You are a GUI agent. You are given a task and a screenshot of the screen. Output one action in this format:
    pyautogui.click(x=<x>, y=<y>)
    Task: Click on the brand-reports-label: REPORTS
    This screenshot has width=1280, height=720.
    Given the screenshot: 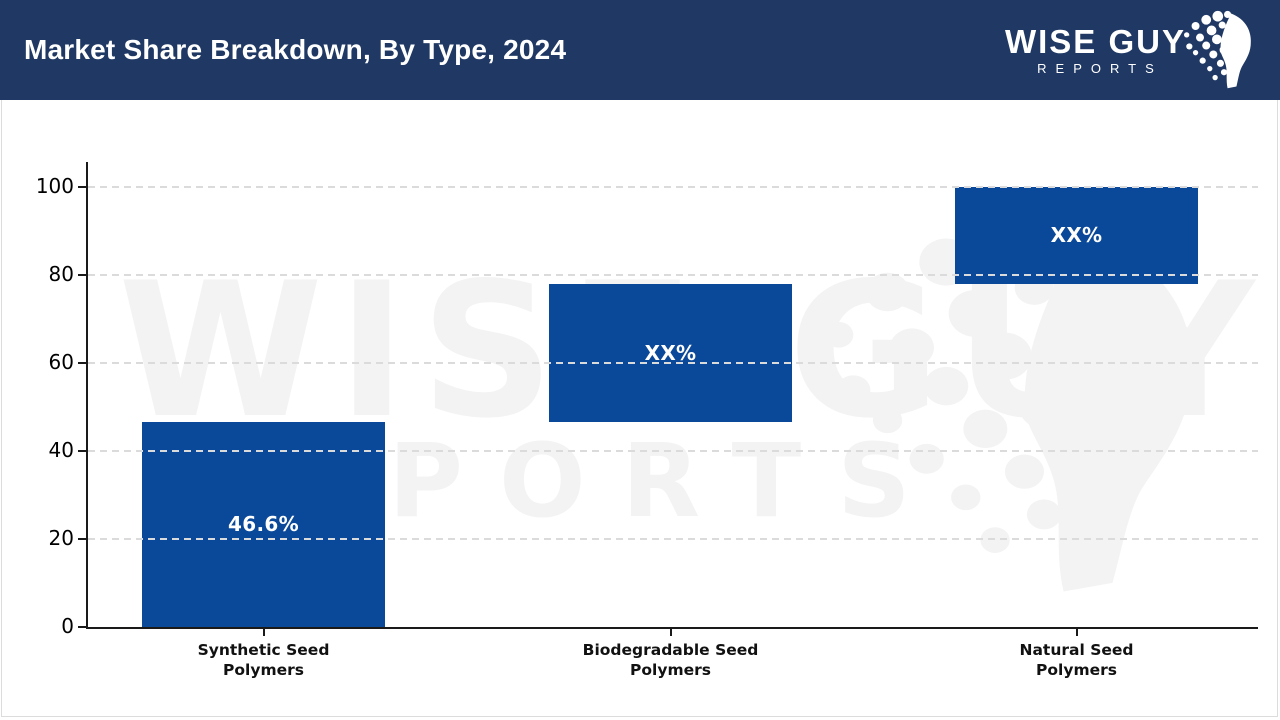 What is the action you would take?
    pyautogui.click(x=1100, y=68)
    